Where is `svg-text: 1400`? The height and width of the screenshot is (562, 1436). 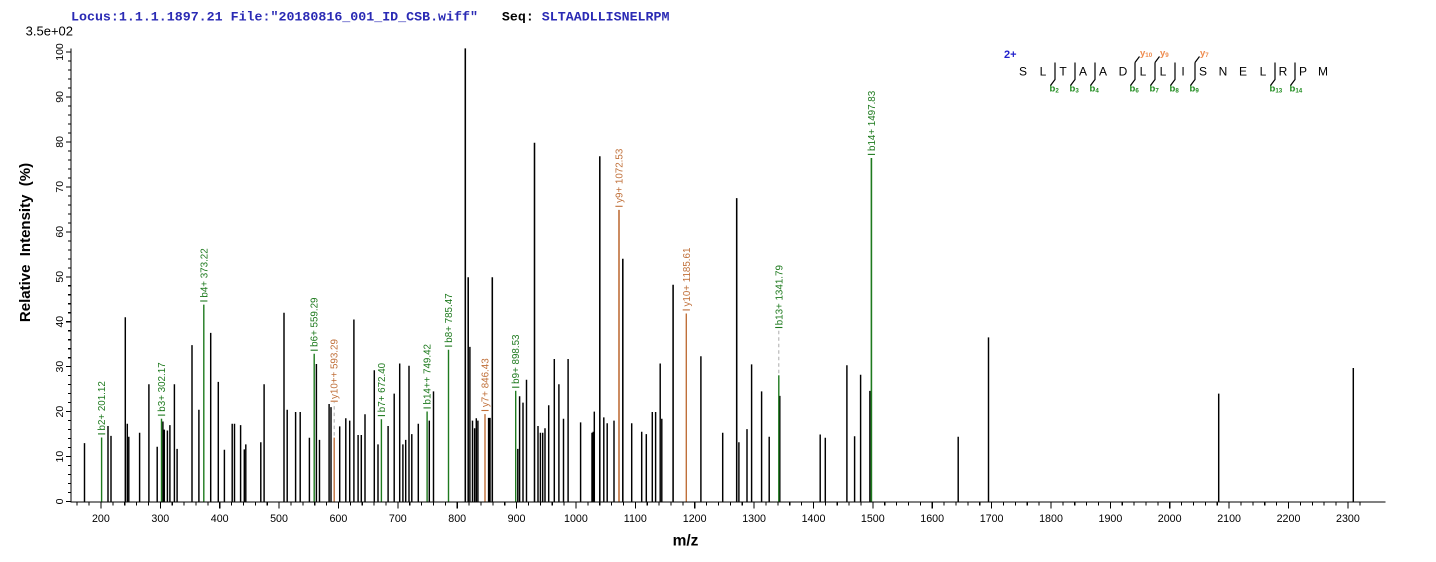
svg-text: 1400 is located at coordinates (814, 519).